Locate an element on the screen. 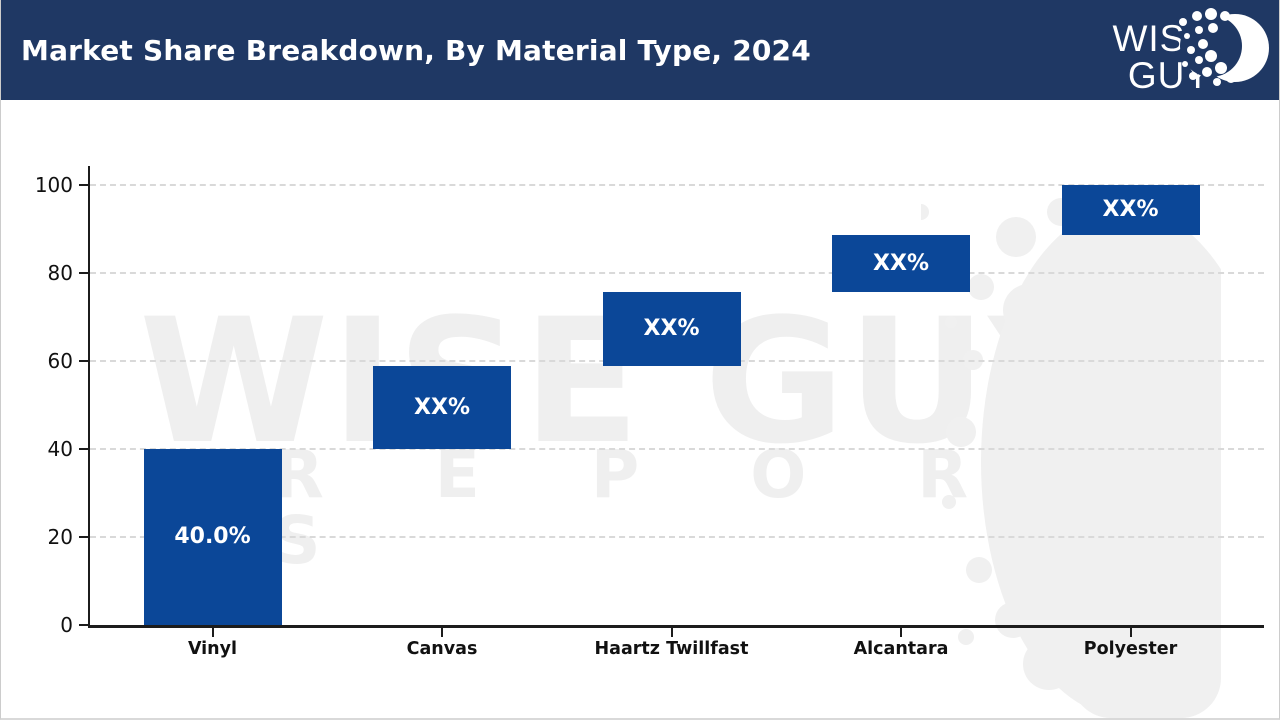 The height and width of the screenshot is (720, 1280). y-tick-label-40: 40 is located at coordinates (60, 449).